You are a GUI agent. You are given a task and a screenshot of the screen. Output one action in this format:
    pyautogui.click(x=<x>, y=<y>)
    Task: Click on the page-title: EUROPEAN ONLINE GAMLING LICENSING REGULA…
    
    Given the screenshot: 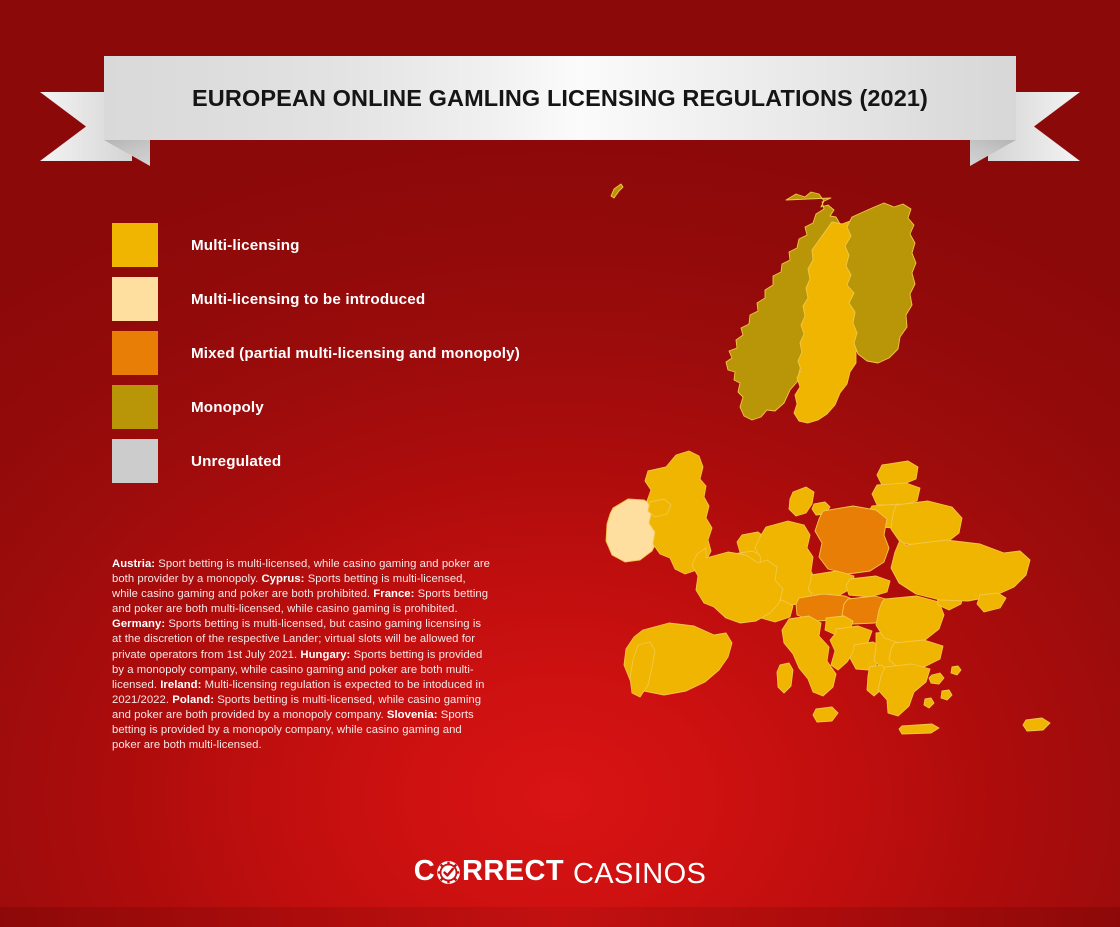 What is the action you would take?
    pyautogui.click(x=560, y=97)
    